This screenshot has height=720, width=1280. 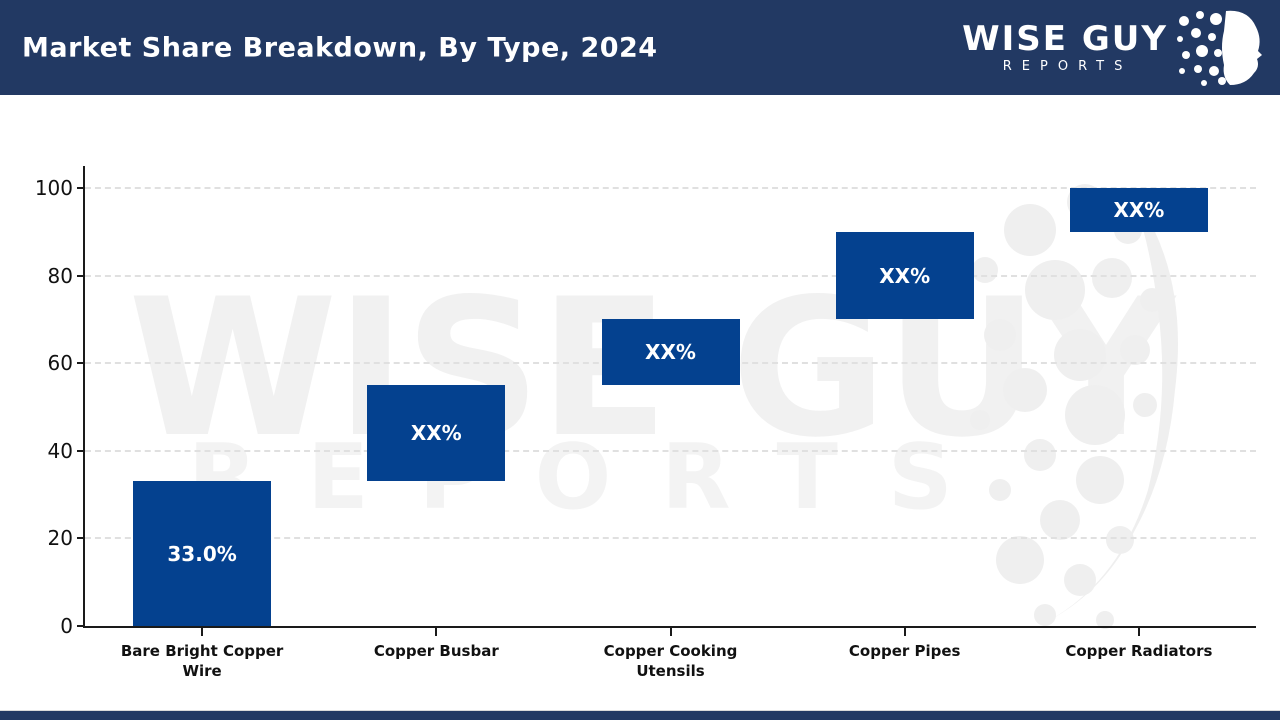 I want to click on logo-head-icon, so click(x=1219, y=48).